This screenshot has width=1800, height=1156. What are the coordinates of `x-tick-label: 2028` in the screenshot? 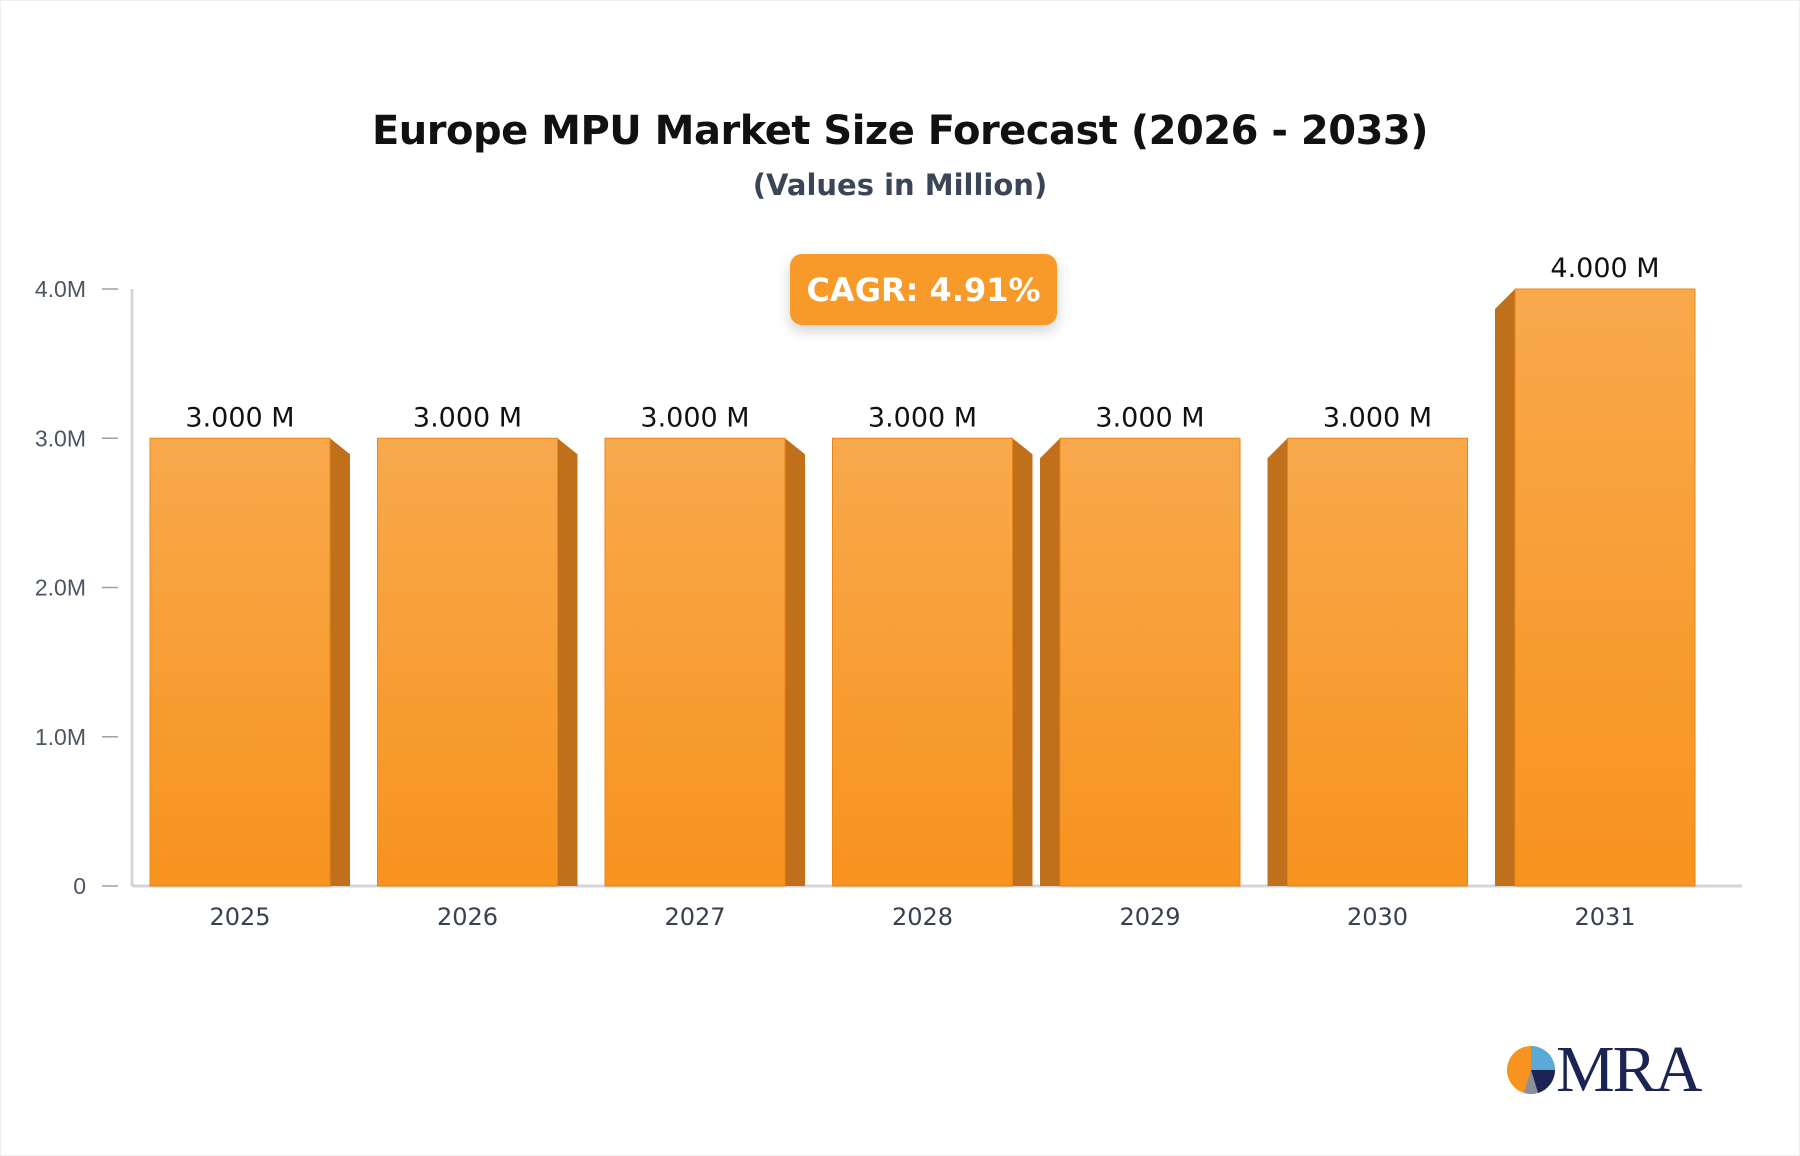 It's located at (922, 917).